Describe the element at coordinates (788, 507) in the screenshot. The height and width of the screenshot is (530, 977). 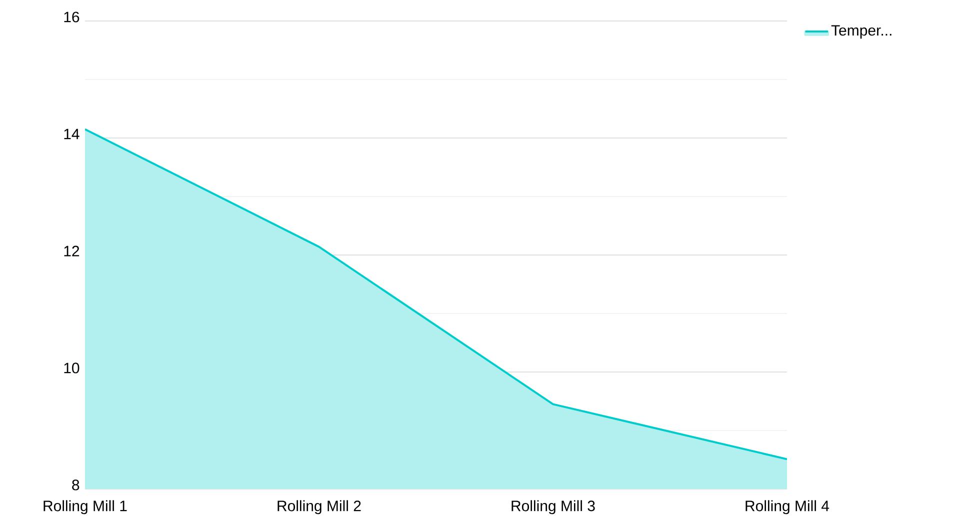
I see `x-tick-label: Rolling Mill 4` at that location.